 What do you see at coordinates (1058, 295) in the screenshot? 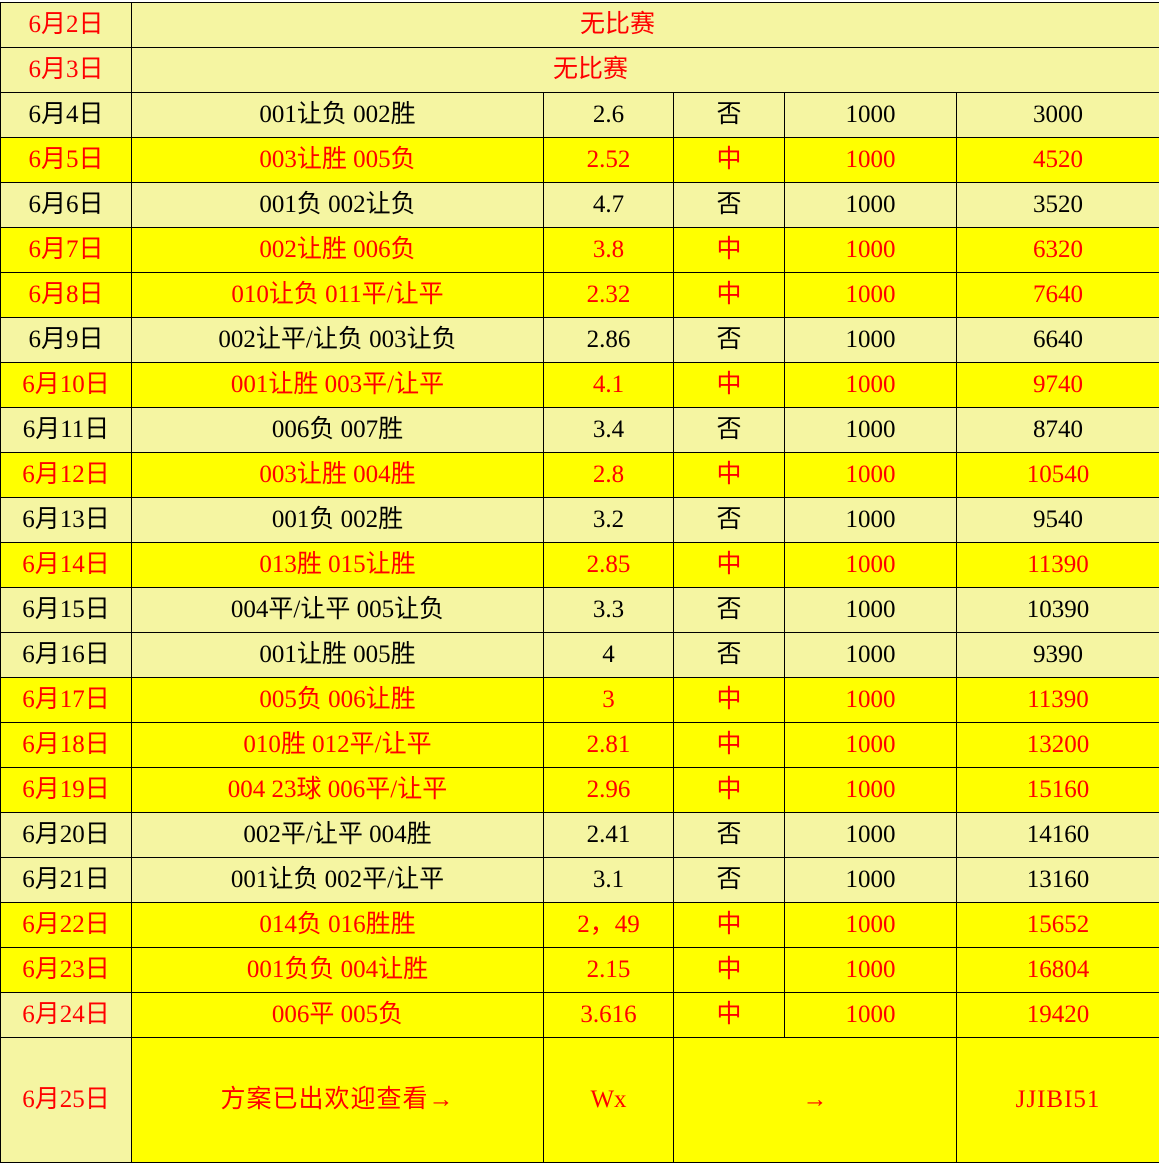
I see `cell-total: 7640` at bounding box center [1058, 295].